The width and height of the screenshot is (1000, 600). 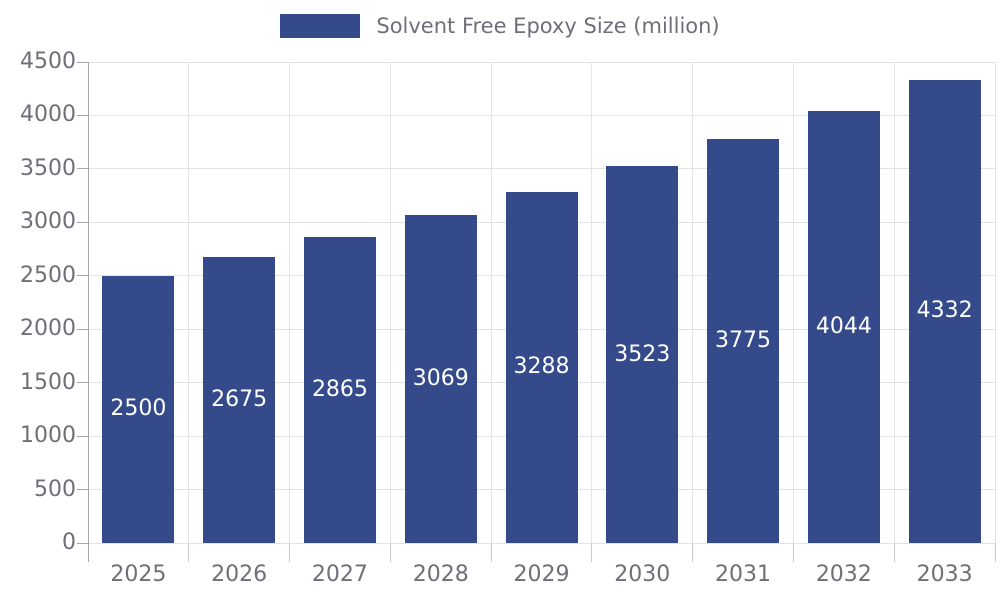 What do you see at coordinates (69, 542) in the screenshot?
I see `y-axis-tick-label: 0` at bounding box center [69, 542].